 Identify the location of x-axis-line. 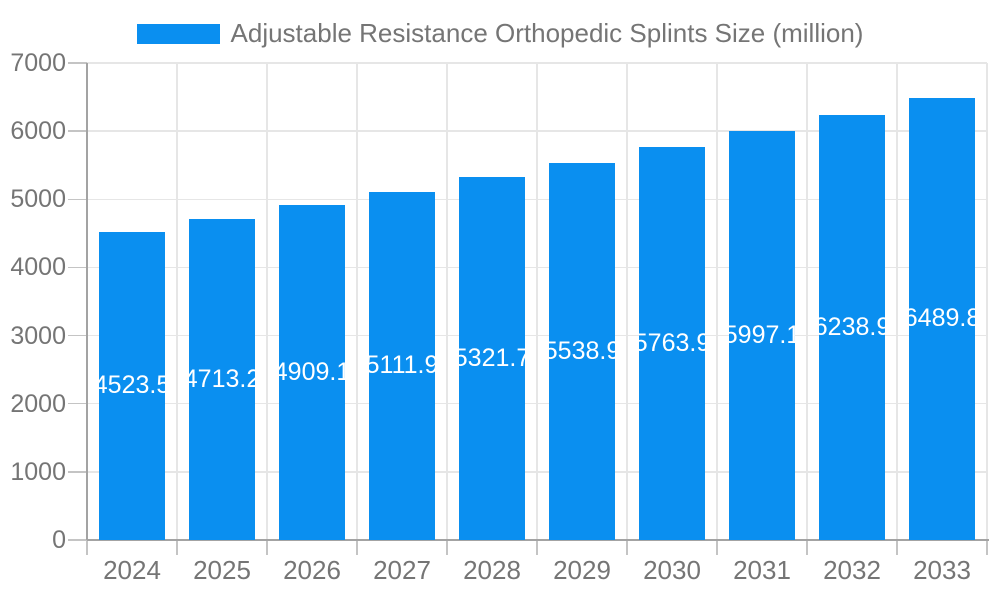
(538, 540).